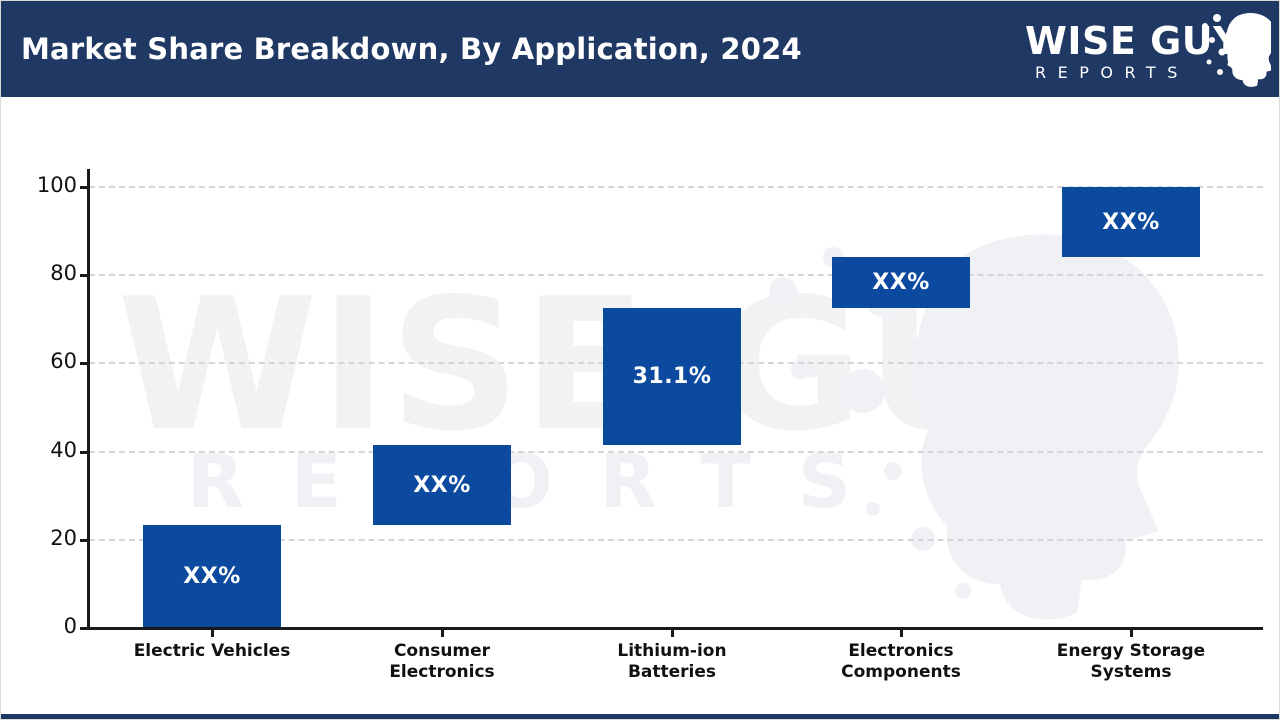  Describe the element at coordinates (63, 273) in the screenshot. I see `y-tick-label-80: 80` at that location.